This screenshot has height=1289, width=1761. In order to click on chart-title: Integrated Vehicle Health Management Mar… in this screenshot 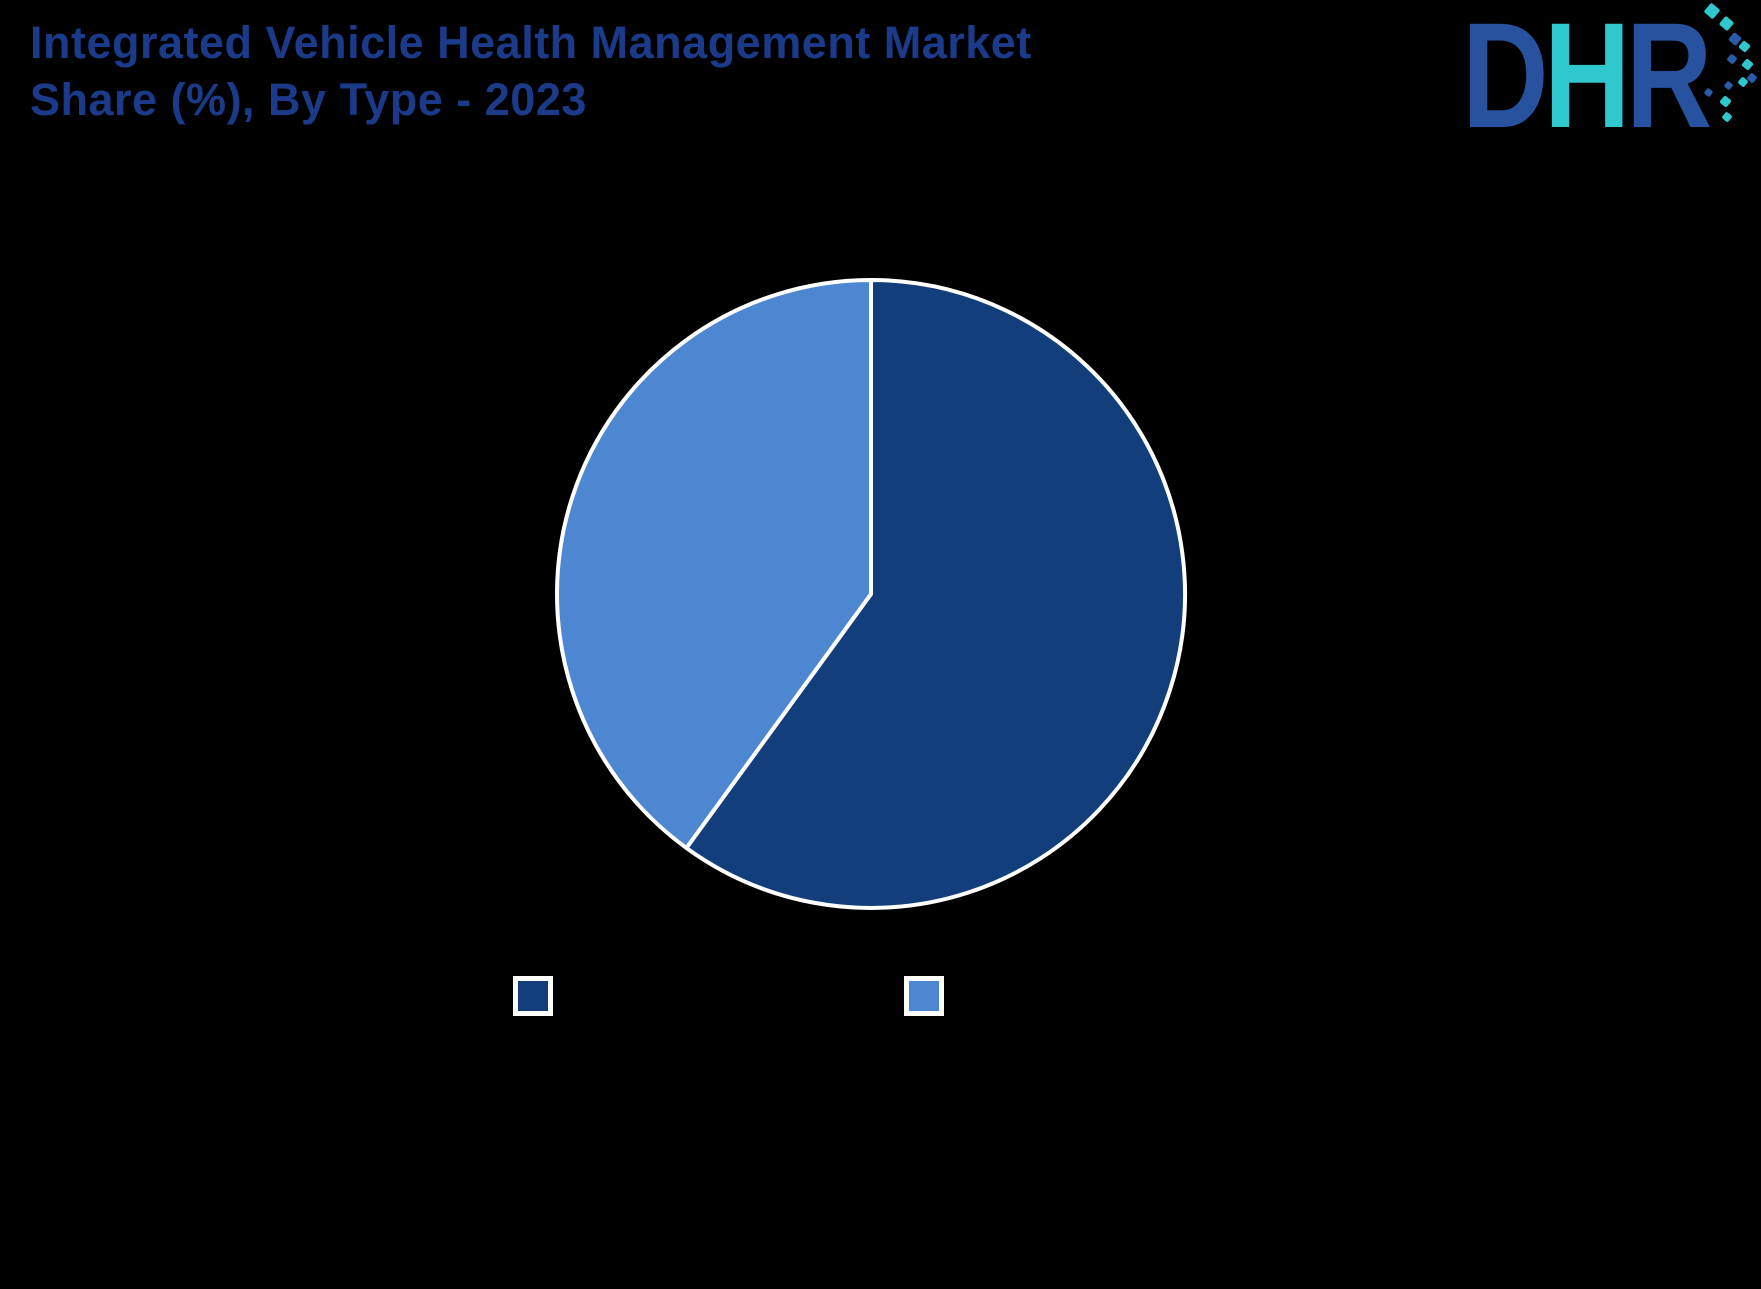, I will do `click(531, 71)`.